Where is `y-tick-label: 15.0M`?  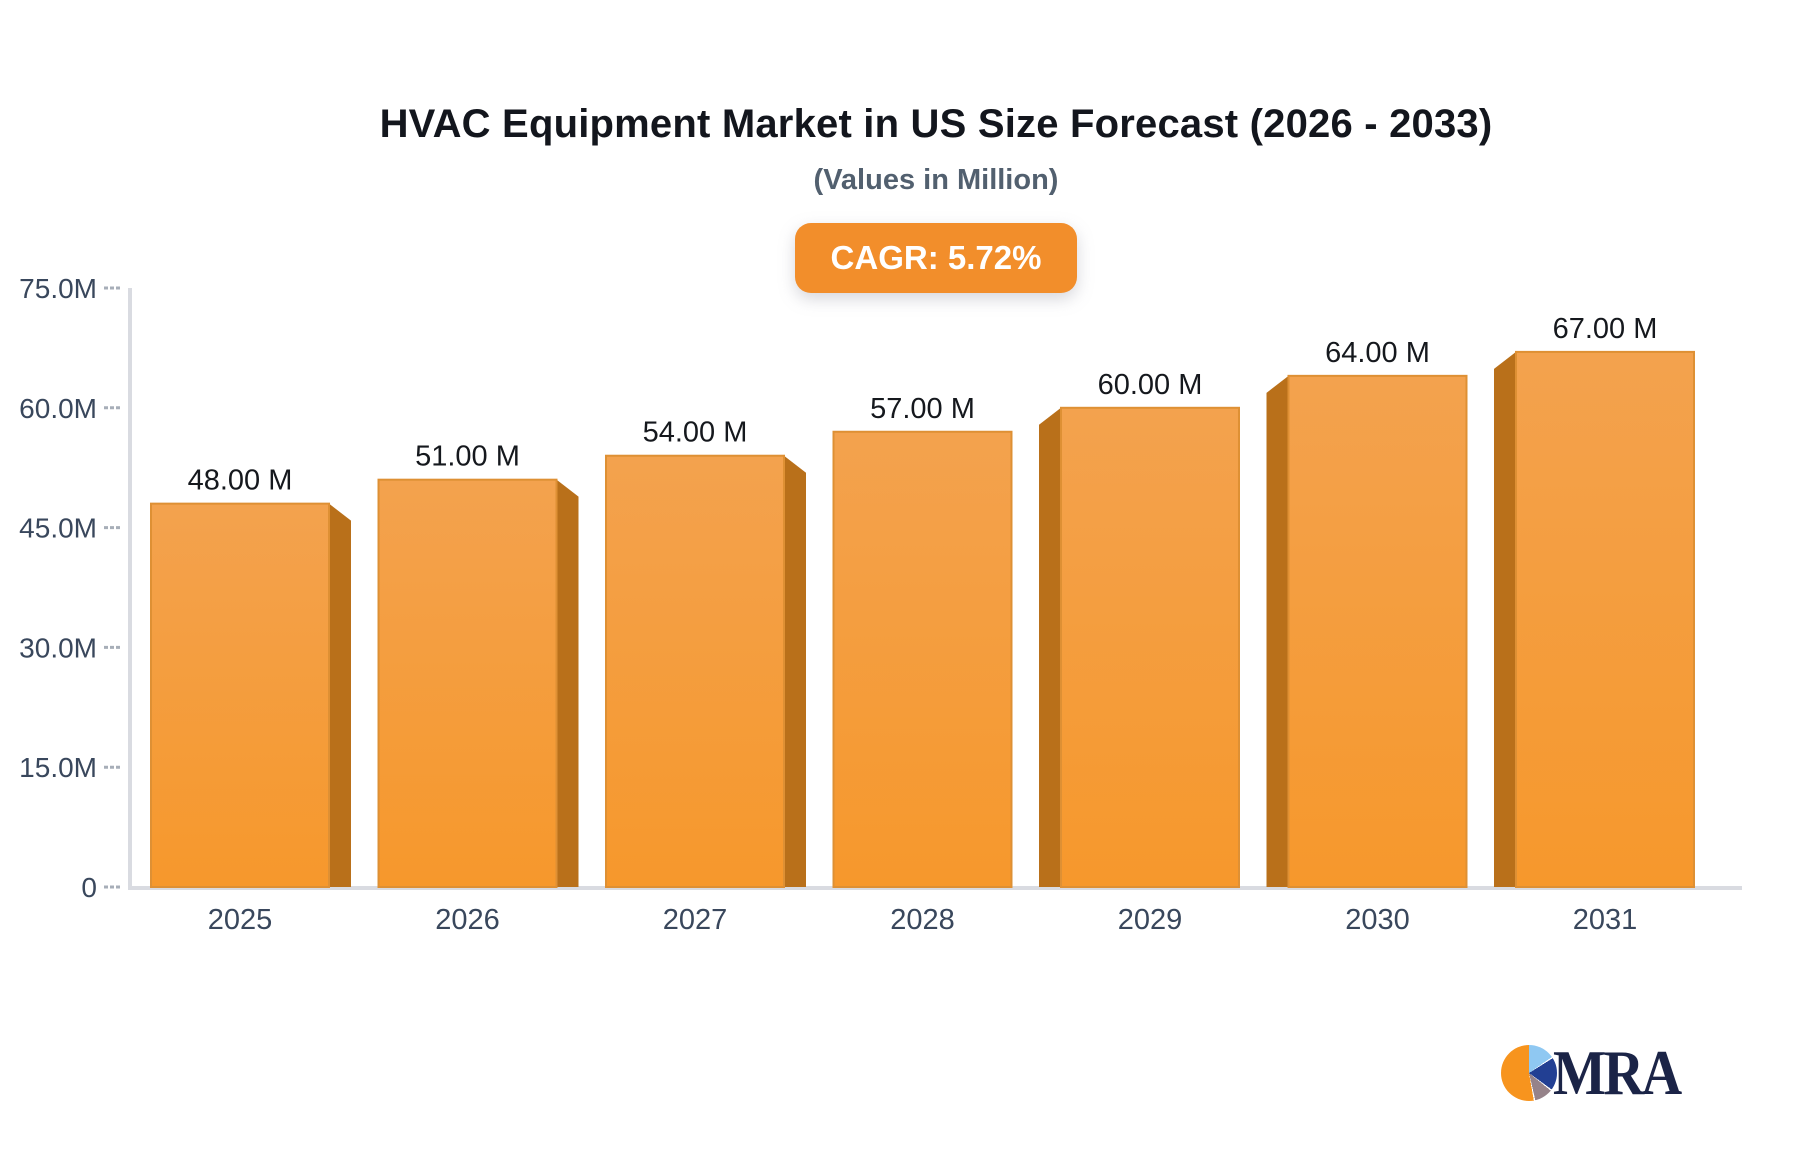
y-tick-label: 15.0M is located at coordinates (58, 767).